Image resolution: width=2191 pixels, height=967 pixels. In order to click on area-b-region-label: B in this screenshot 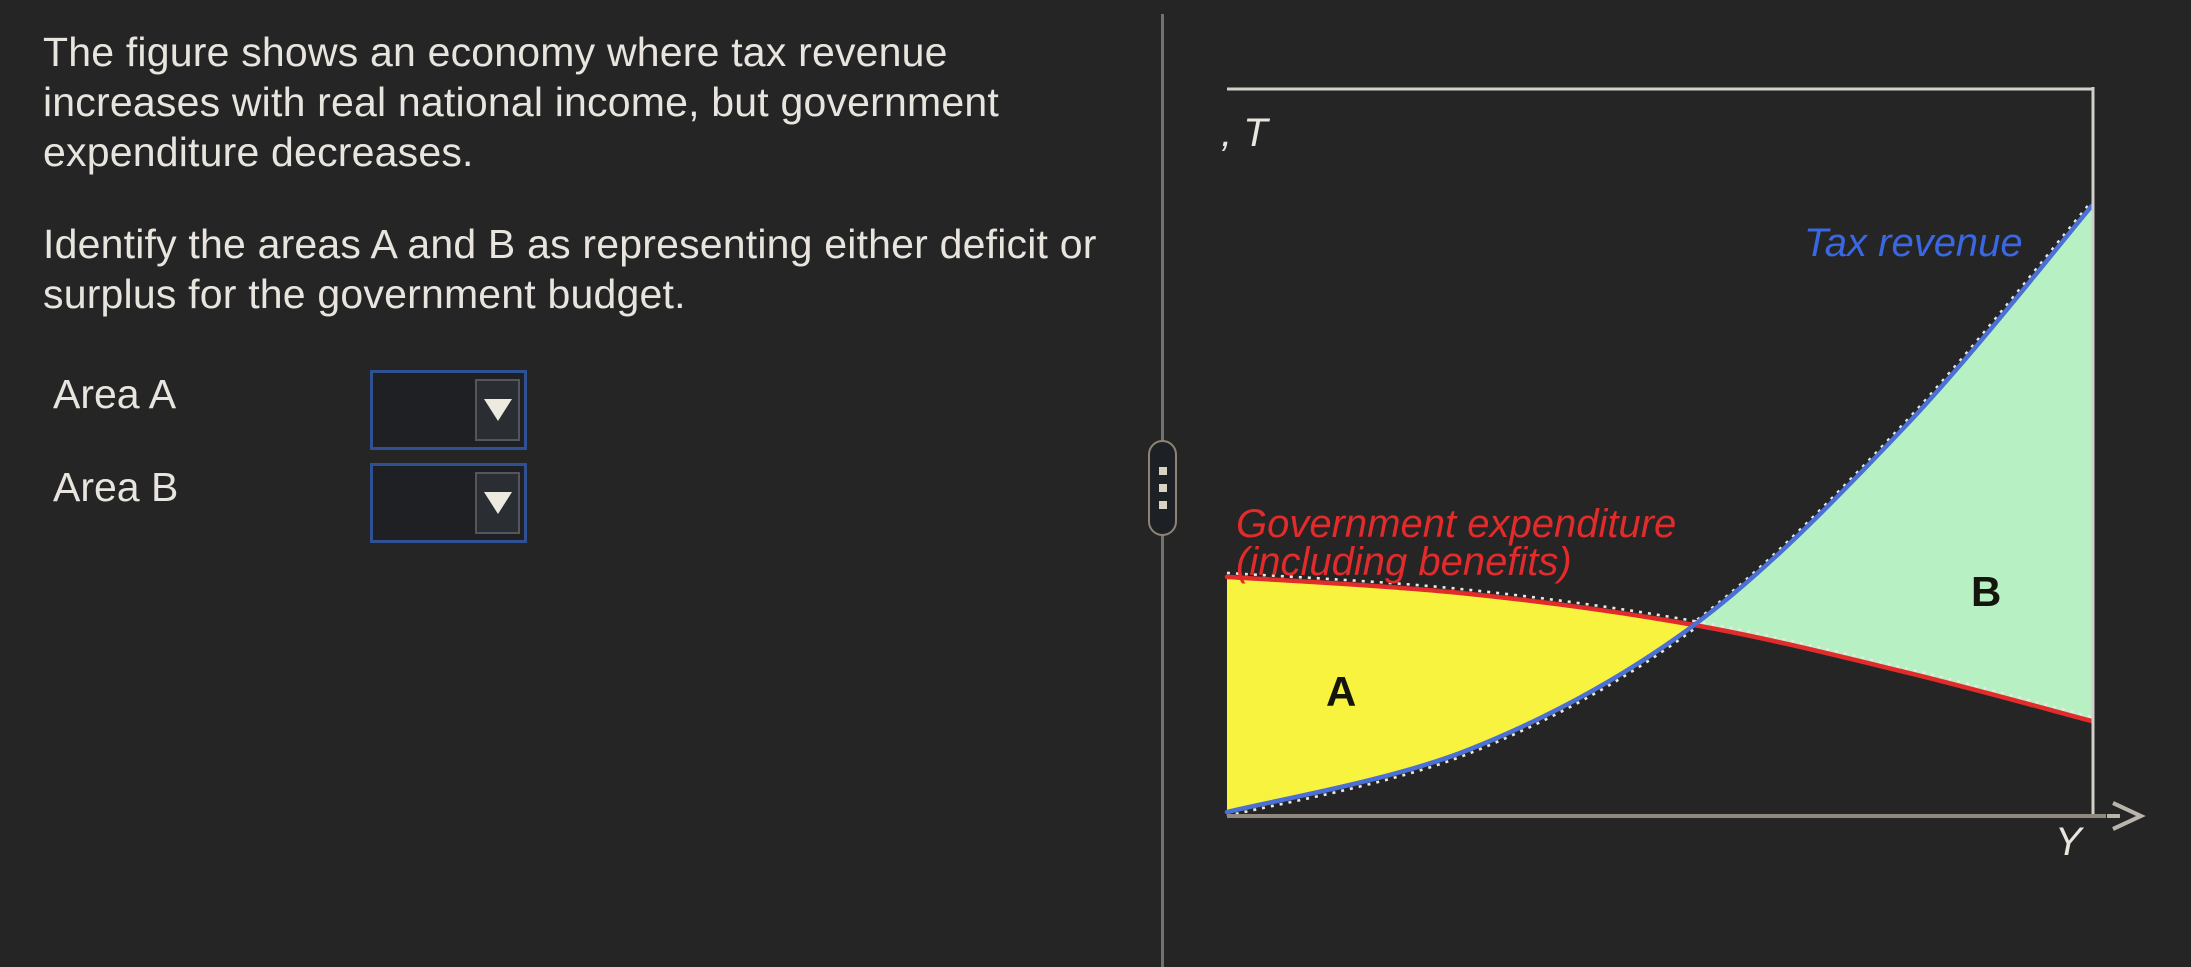, I will do `click(1986, 591)`.